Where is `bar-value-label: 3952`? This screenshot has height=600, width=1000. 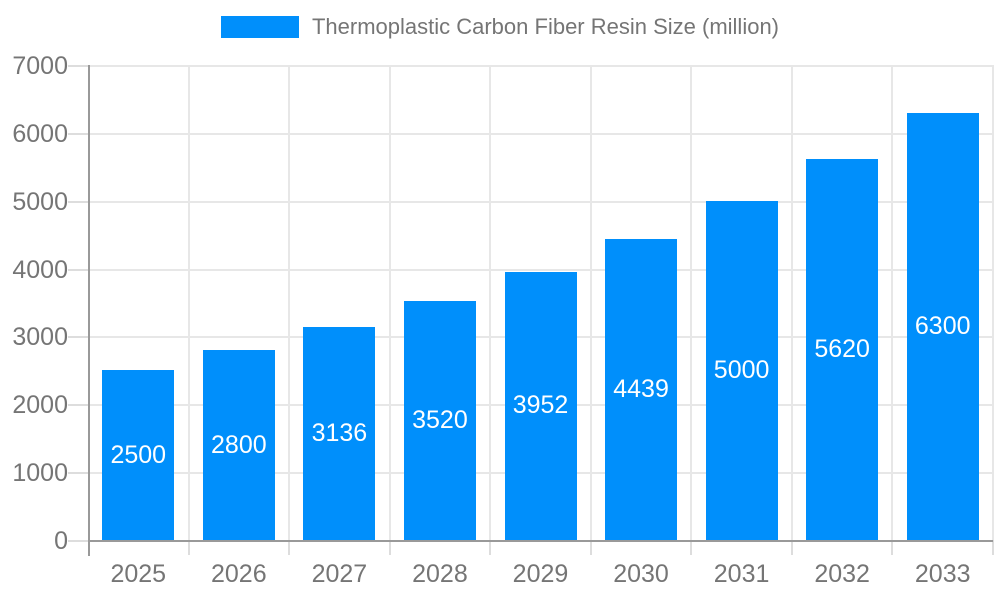
bar-value-label: 3952 is located at coordinates (540, 405).